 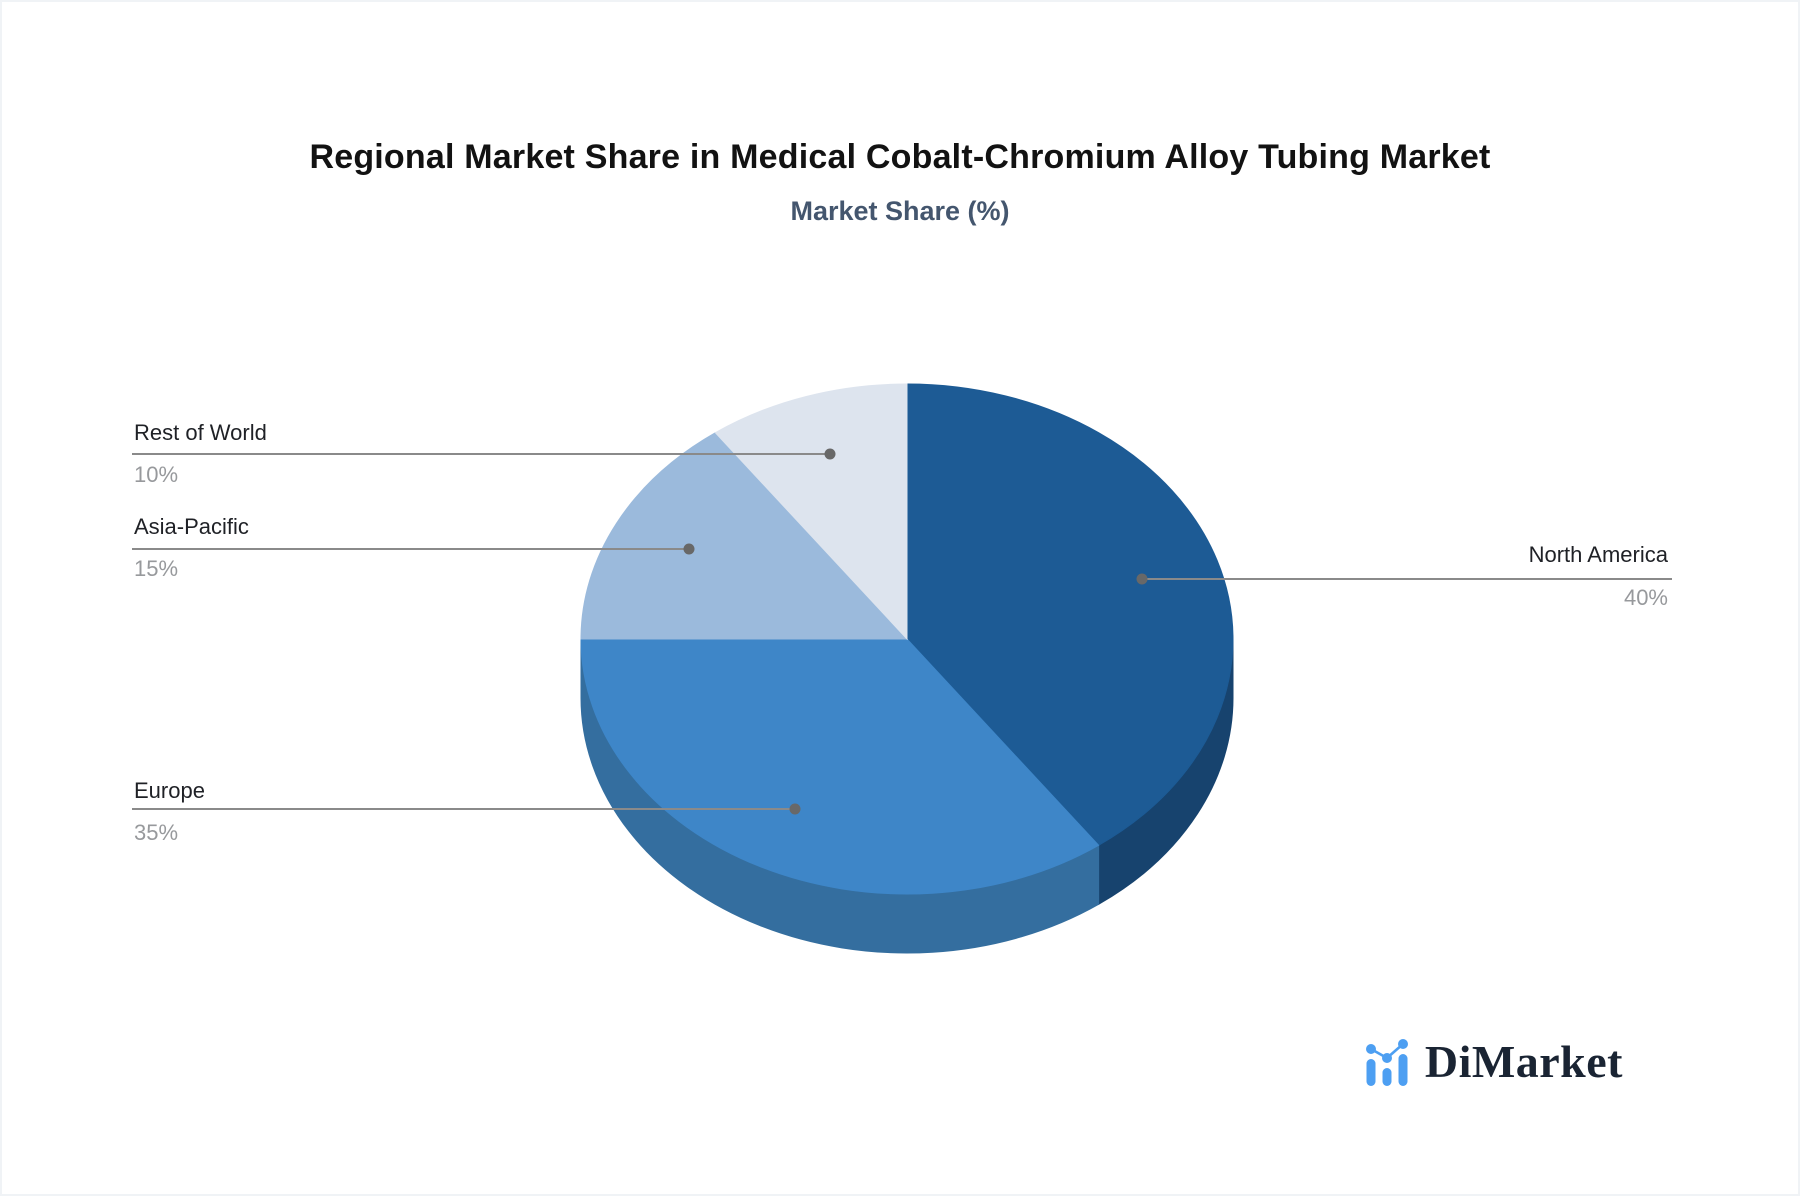 I want to click on slice-label: Europe, so click(x=169, y=790).